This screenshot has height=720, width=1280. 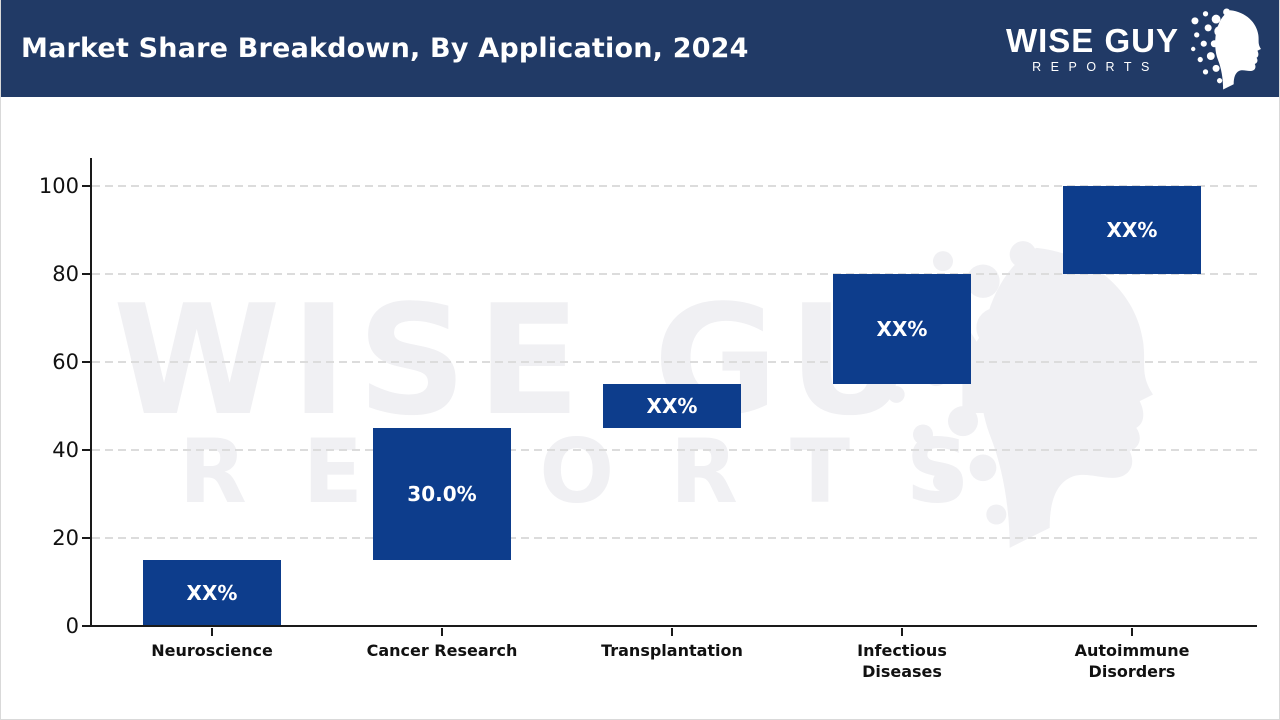 I want to click on watermark-face-icon, so click(x=1020, y=394).